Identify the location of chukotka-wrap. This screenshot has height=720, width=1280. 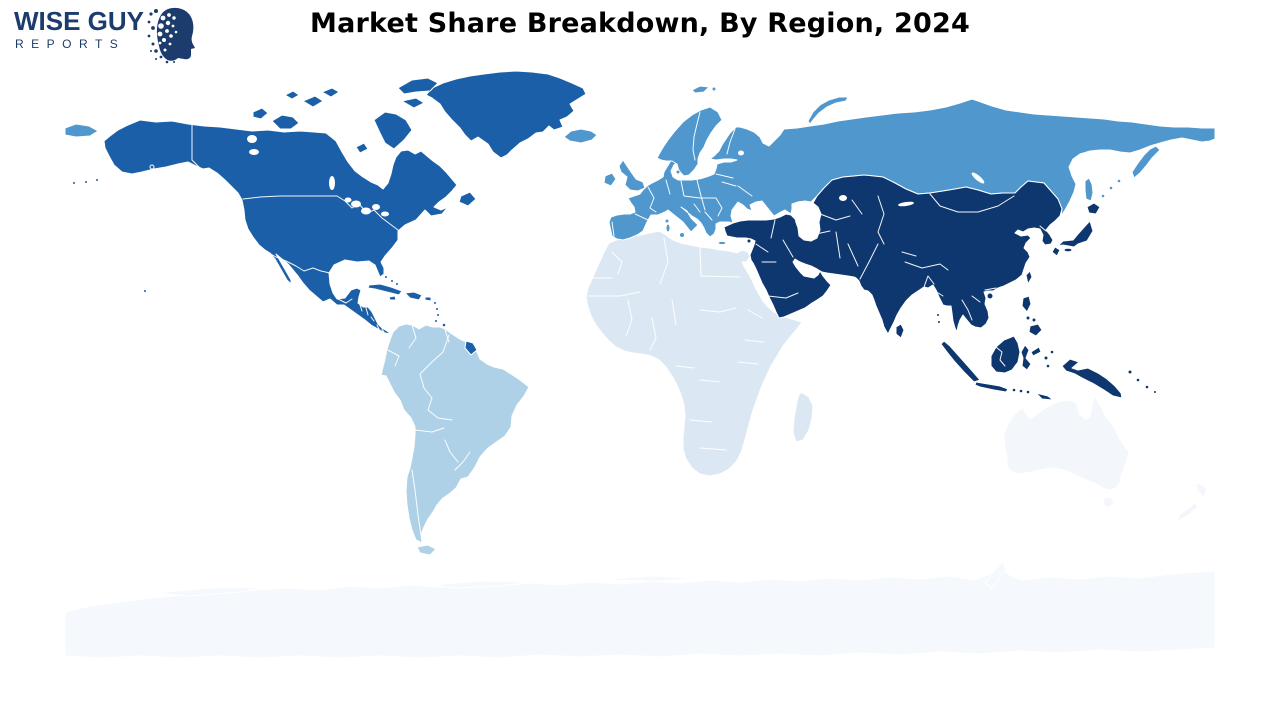
(81, 130).